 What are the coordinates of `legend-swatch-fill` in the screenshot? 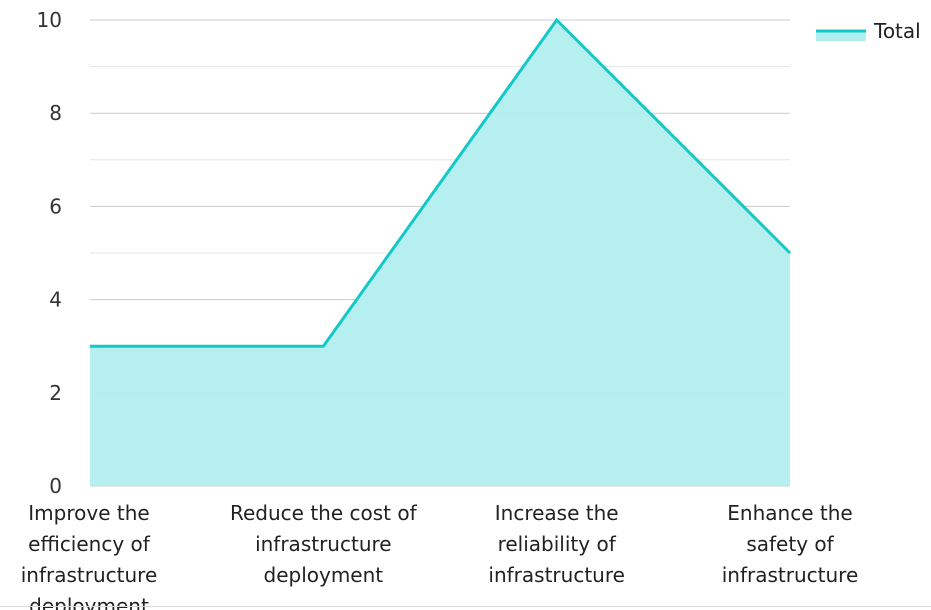 It's located at (841, 36).